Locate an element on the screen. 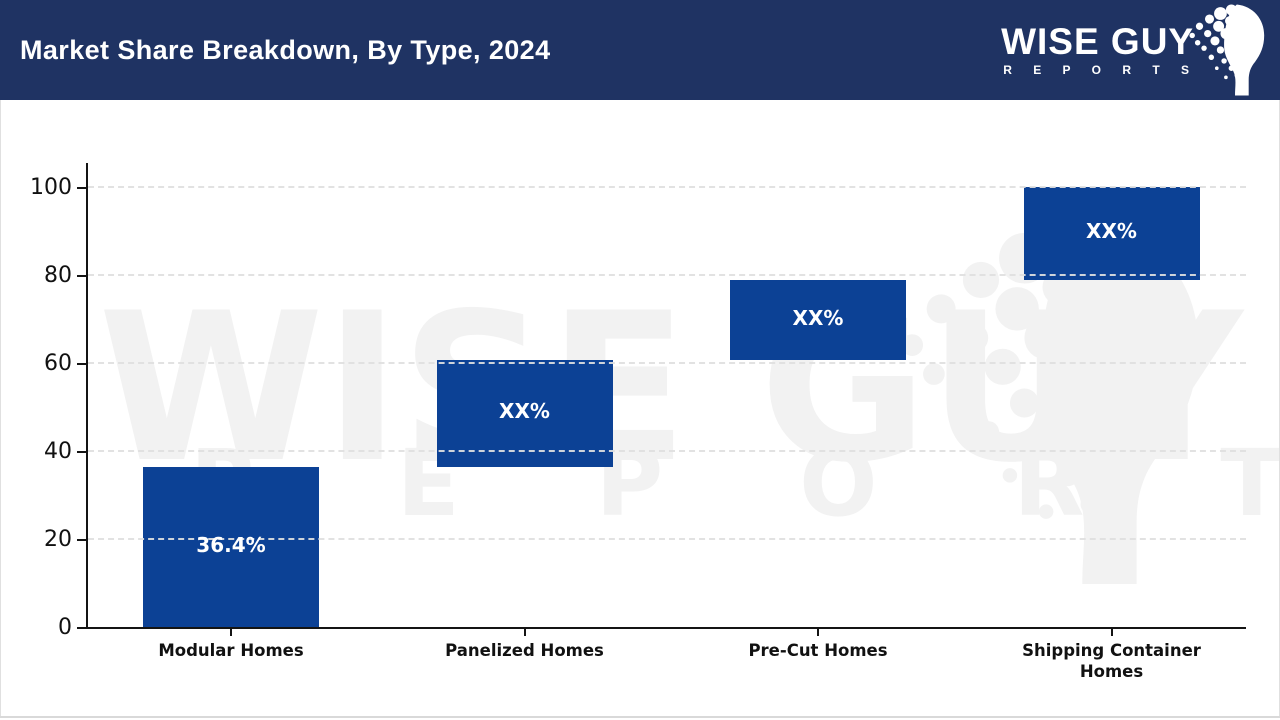 This screenshot has width=1280, height=720. dotted-head-icon is located at coordinates (1227, 50).